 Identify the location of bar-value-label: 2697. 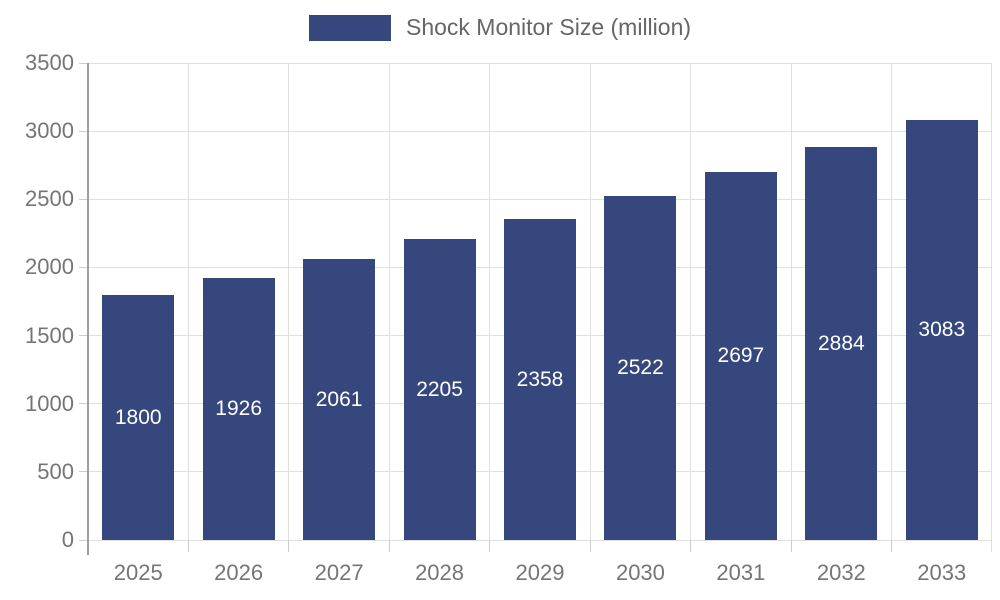
(741, 355).